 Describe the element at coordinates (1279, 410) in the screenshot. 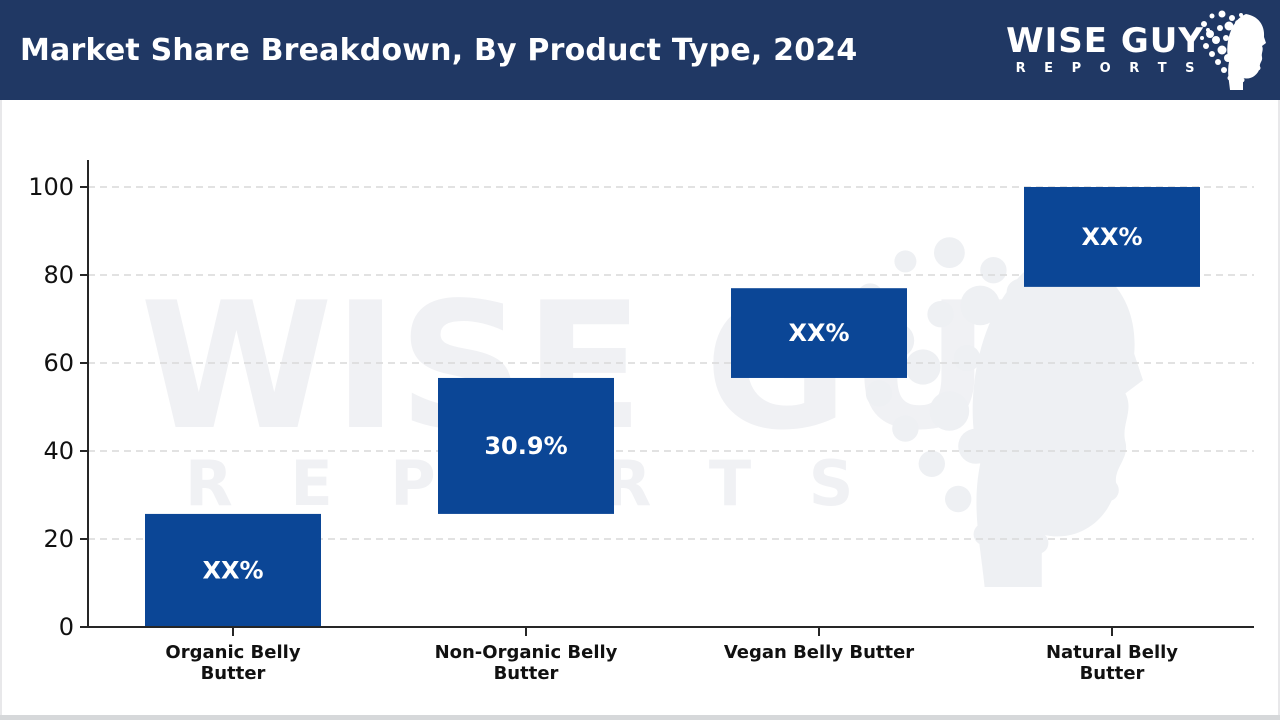

I see `right-edge-line` at that location.